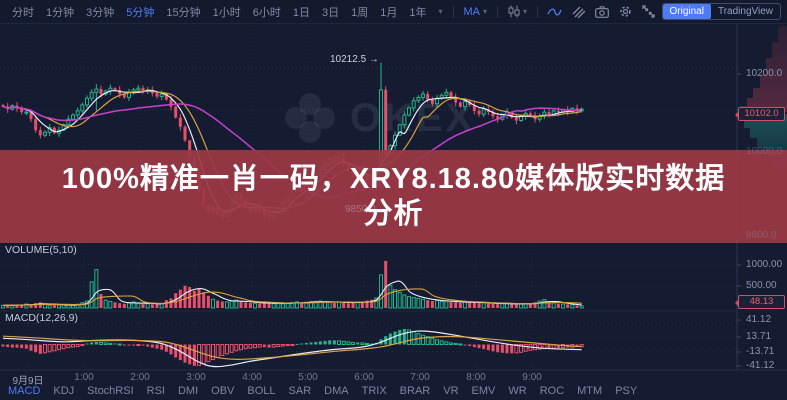  I want to click on time-label: 2:00, so click(140, 377).